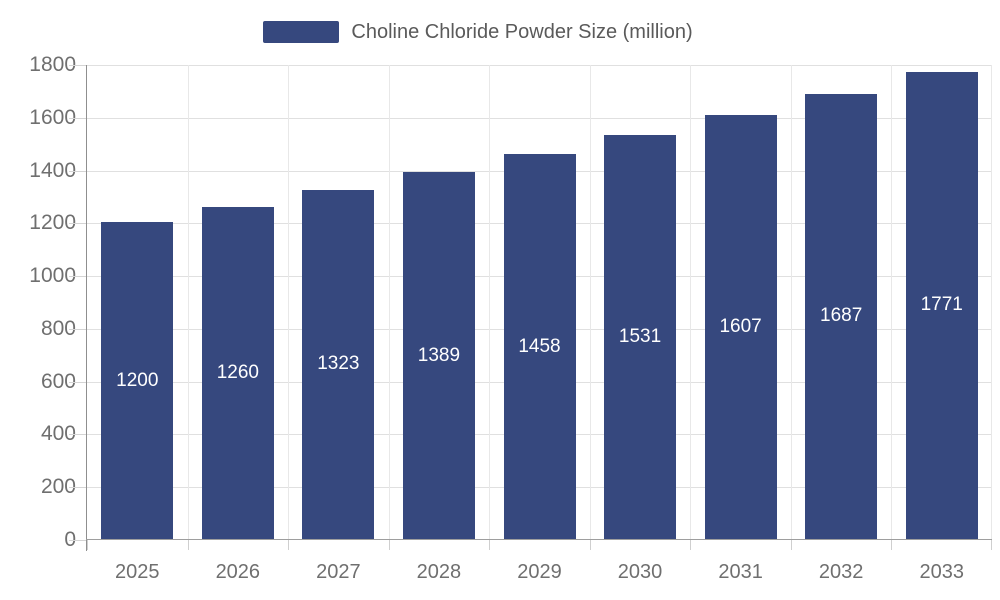 The image size is (1000, 600). What do you see at coordinates (58, 434) in the screenshot?
I see `y-tick-label: 400` at bounding box center [58, 434].